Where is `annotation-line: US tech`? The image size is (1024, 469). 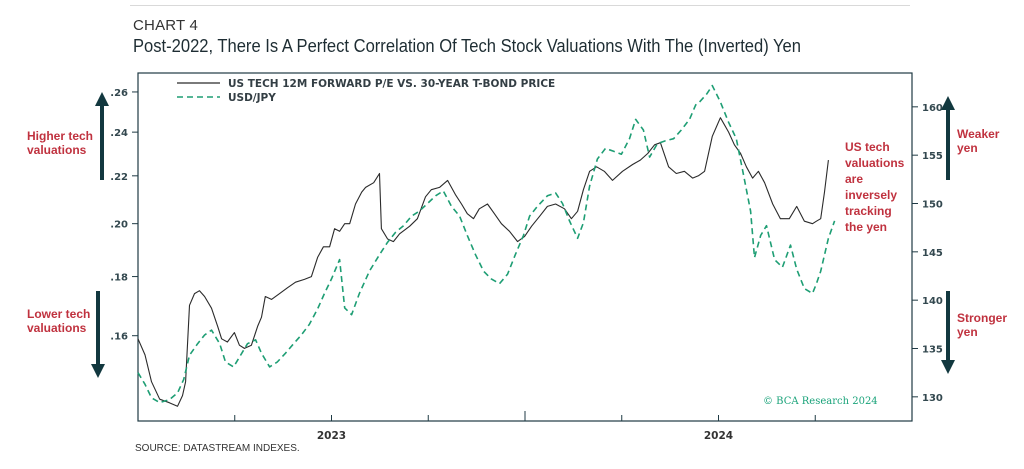 annotation-line: US tech is located at coordinates (867, 147).